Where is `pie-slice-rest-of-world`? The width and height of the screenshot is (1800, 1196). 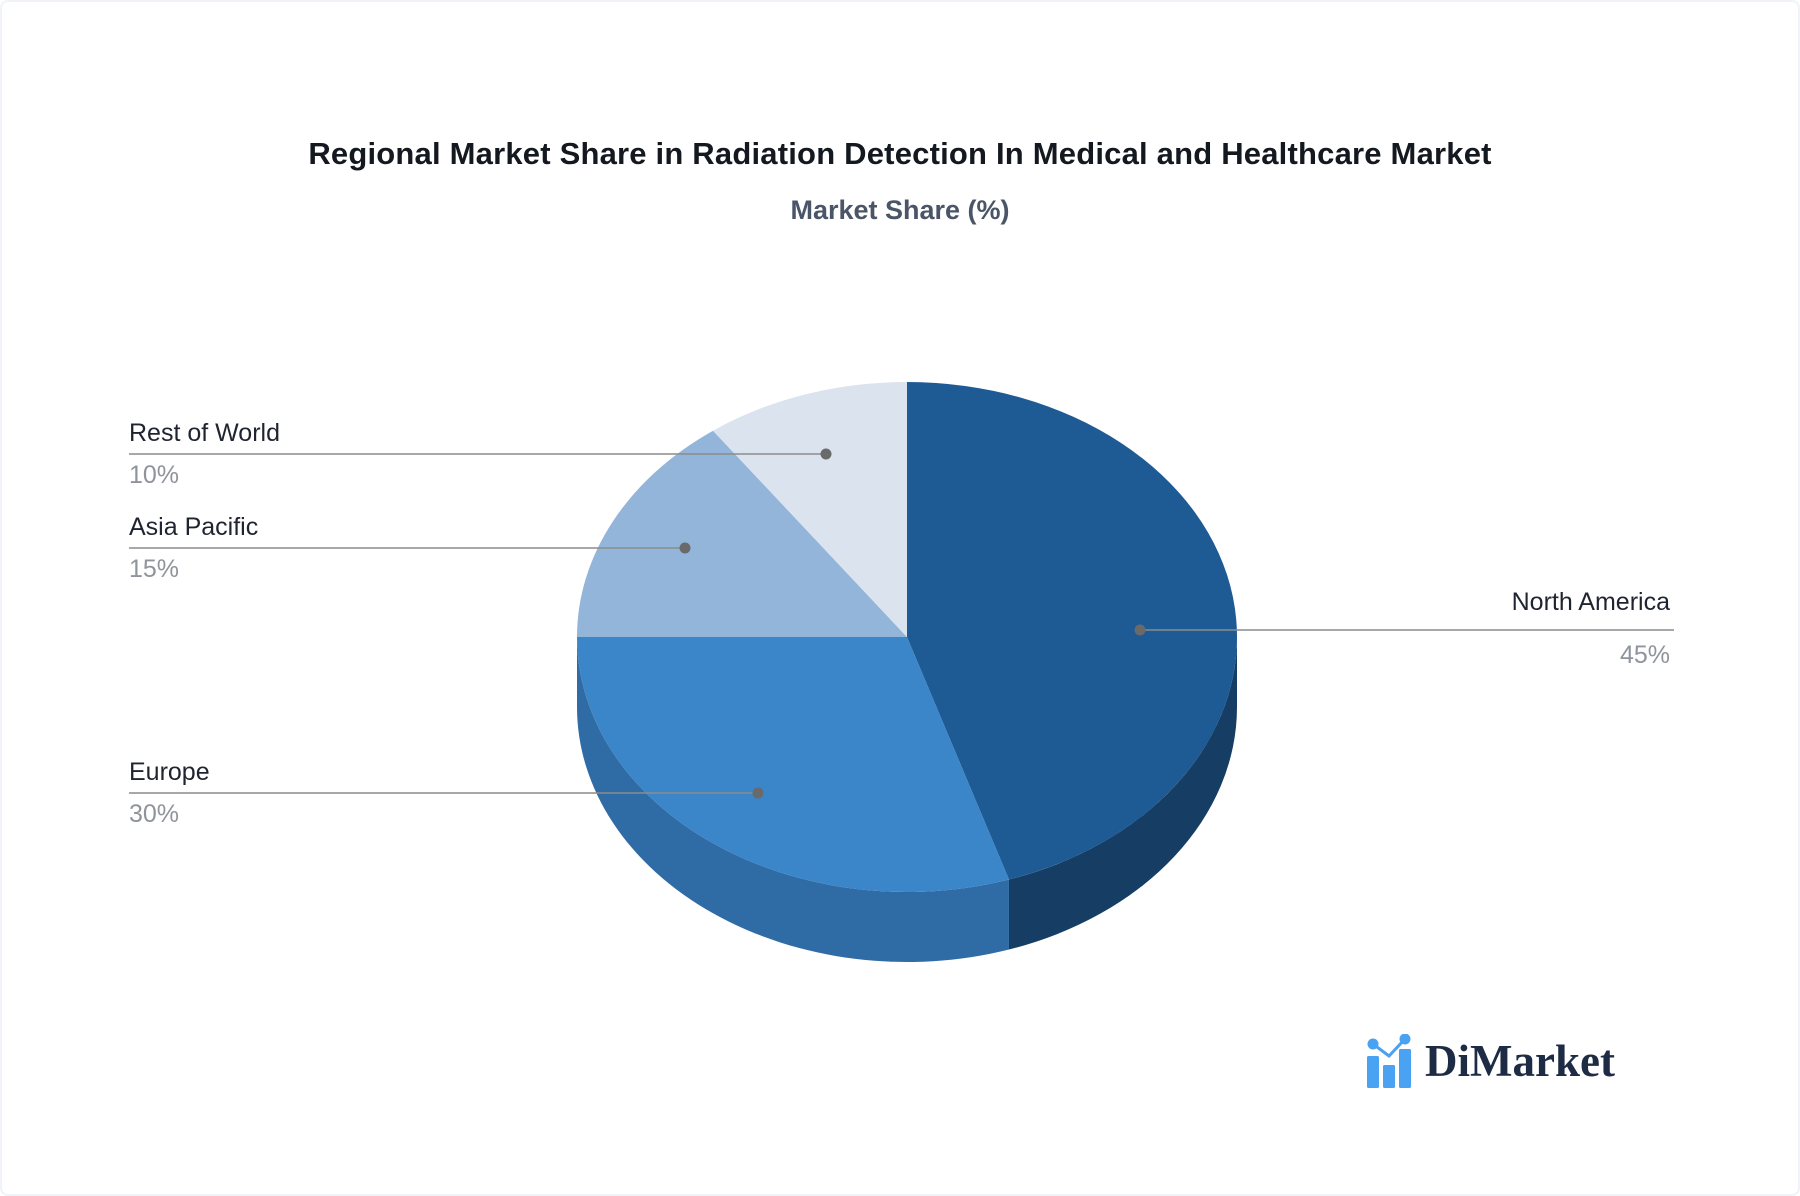
pie-slice-rest-of-world is located at coordinates (810, 509).